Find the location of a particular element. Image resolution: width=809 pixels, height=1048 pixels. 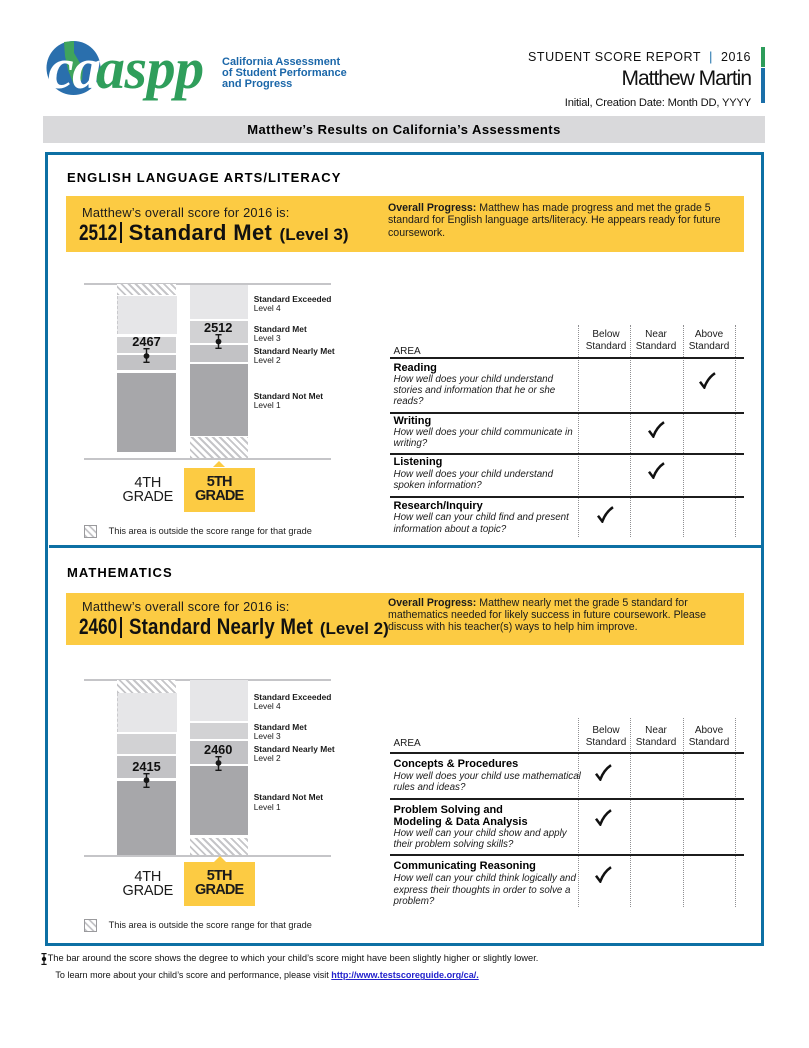

svg-text: aspp is located at coordinates (150, 68).